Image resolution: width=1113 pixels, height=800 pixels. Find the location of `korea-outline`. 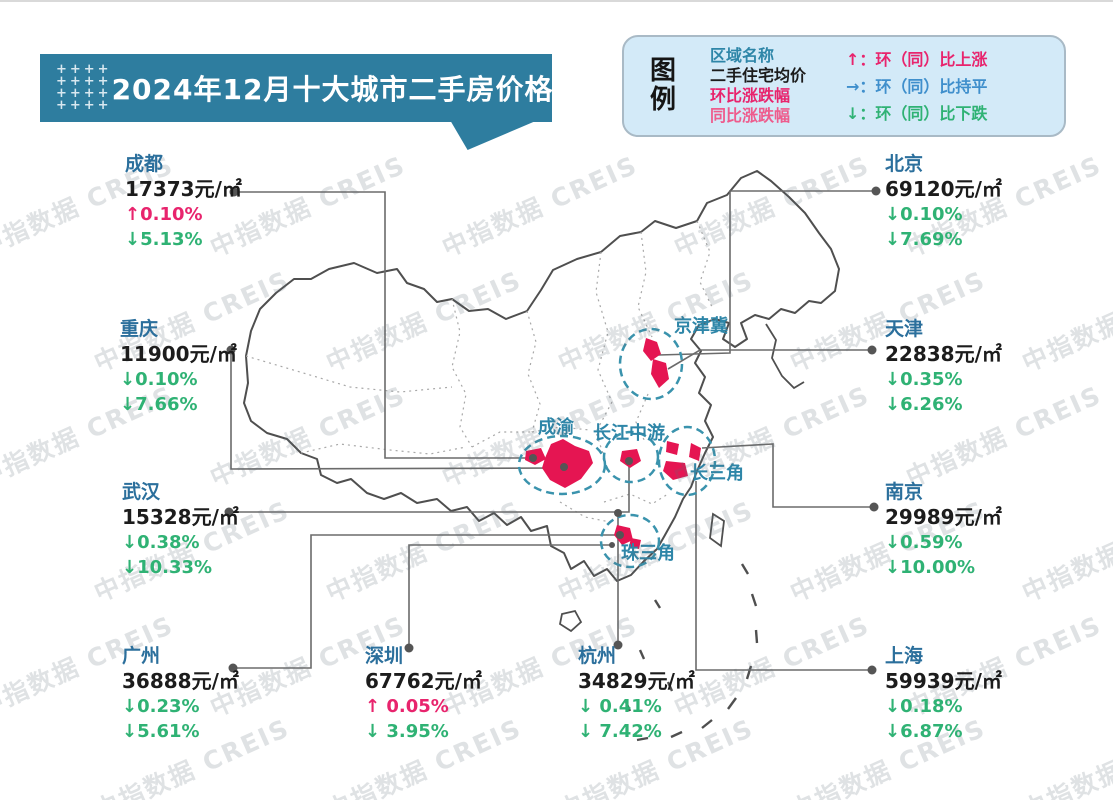

korea-outline is located at coordinates (785, 356).